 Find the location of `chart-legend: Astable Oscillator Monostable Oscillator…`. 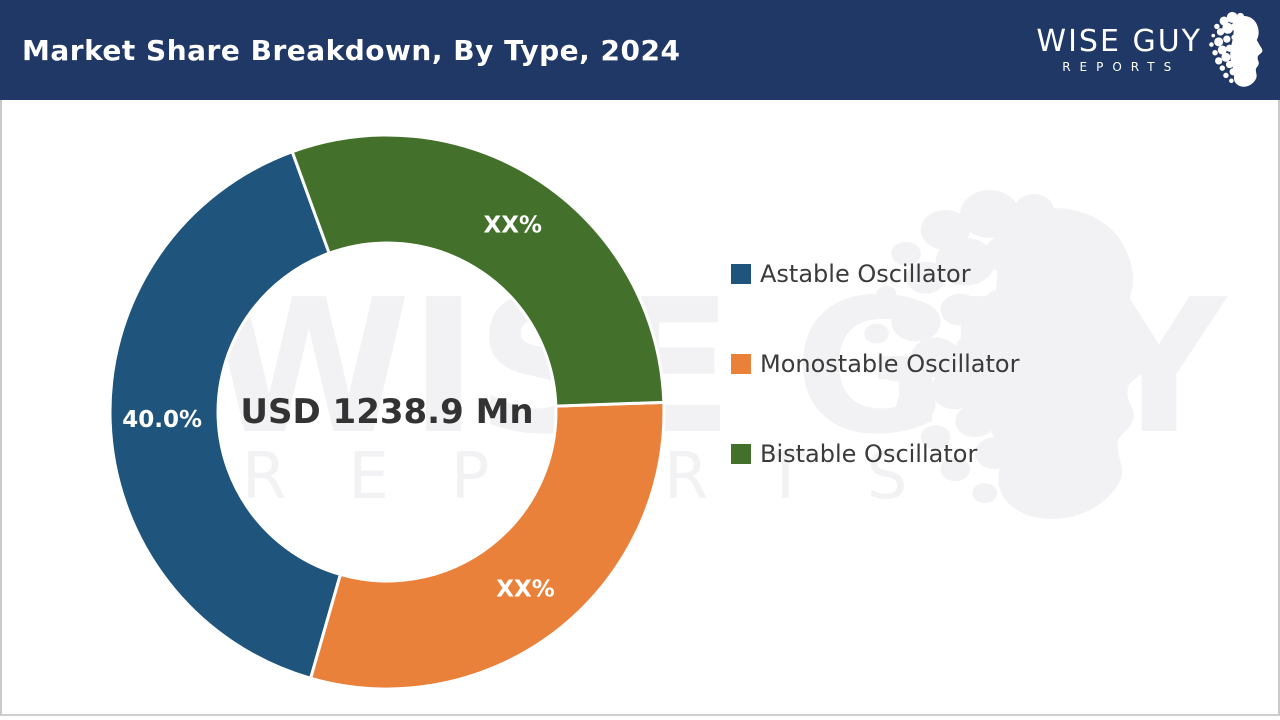

chart-legend: Astable Oscillator Monostable Oscillator… is located at coordinates (875, 396).